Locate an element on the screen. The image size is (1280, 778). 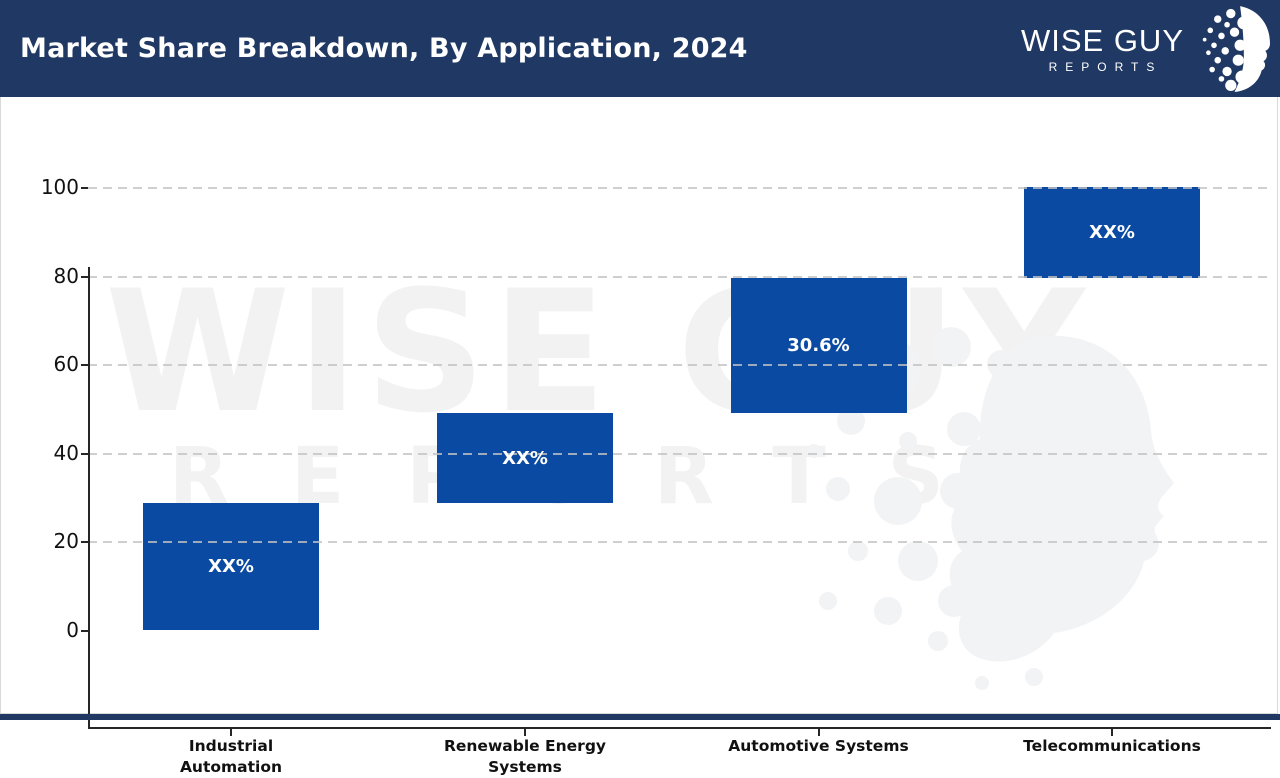
bar-value-label: 30.6% is located at coordinates (818, 346).